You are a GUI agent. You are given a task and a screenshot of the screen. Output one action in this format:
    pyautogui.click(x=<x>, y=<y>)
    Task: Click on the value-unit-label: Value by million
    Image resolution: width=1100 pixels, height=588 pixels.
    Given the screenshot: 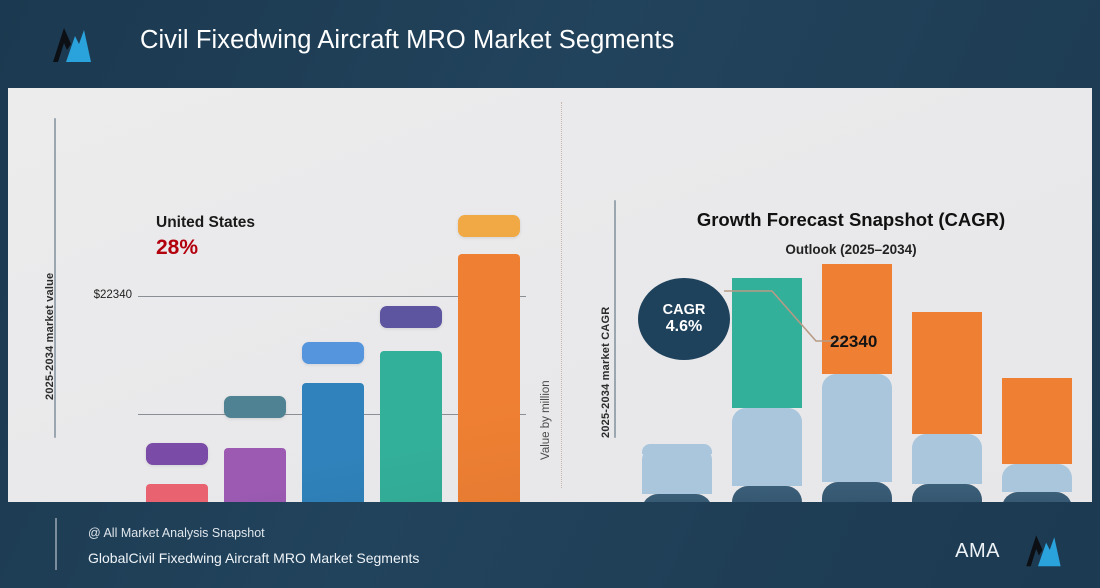 What is the action you would take?
    pyautogui.click(x=546, y=420)
    